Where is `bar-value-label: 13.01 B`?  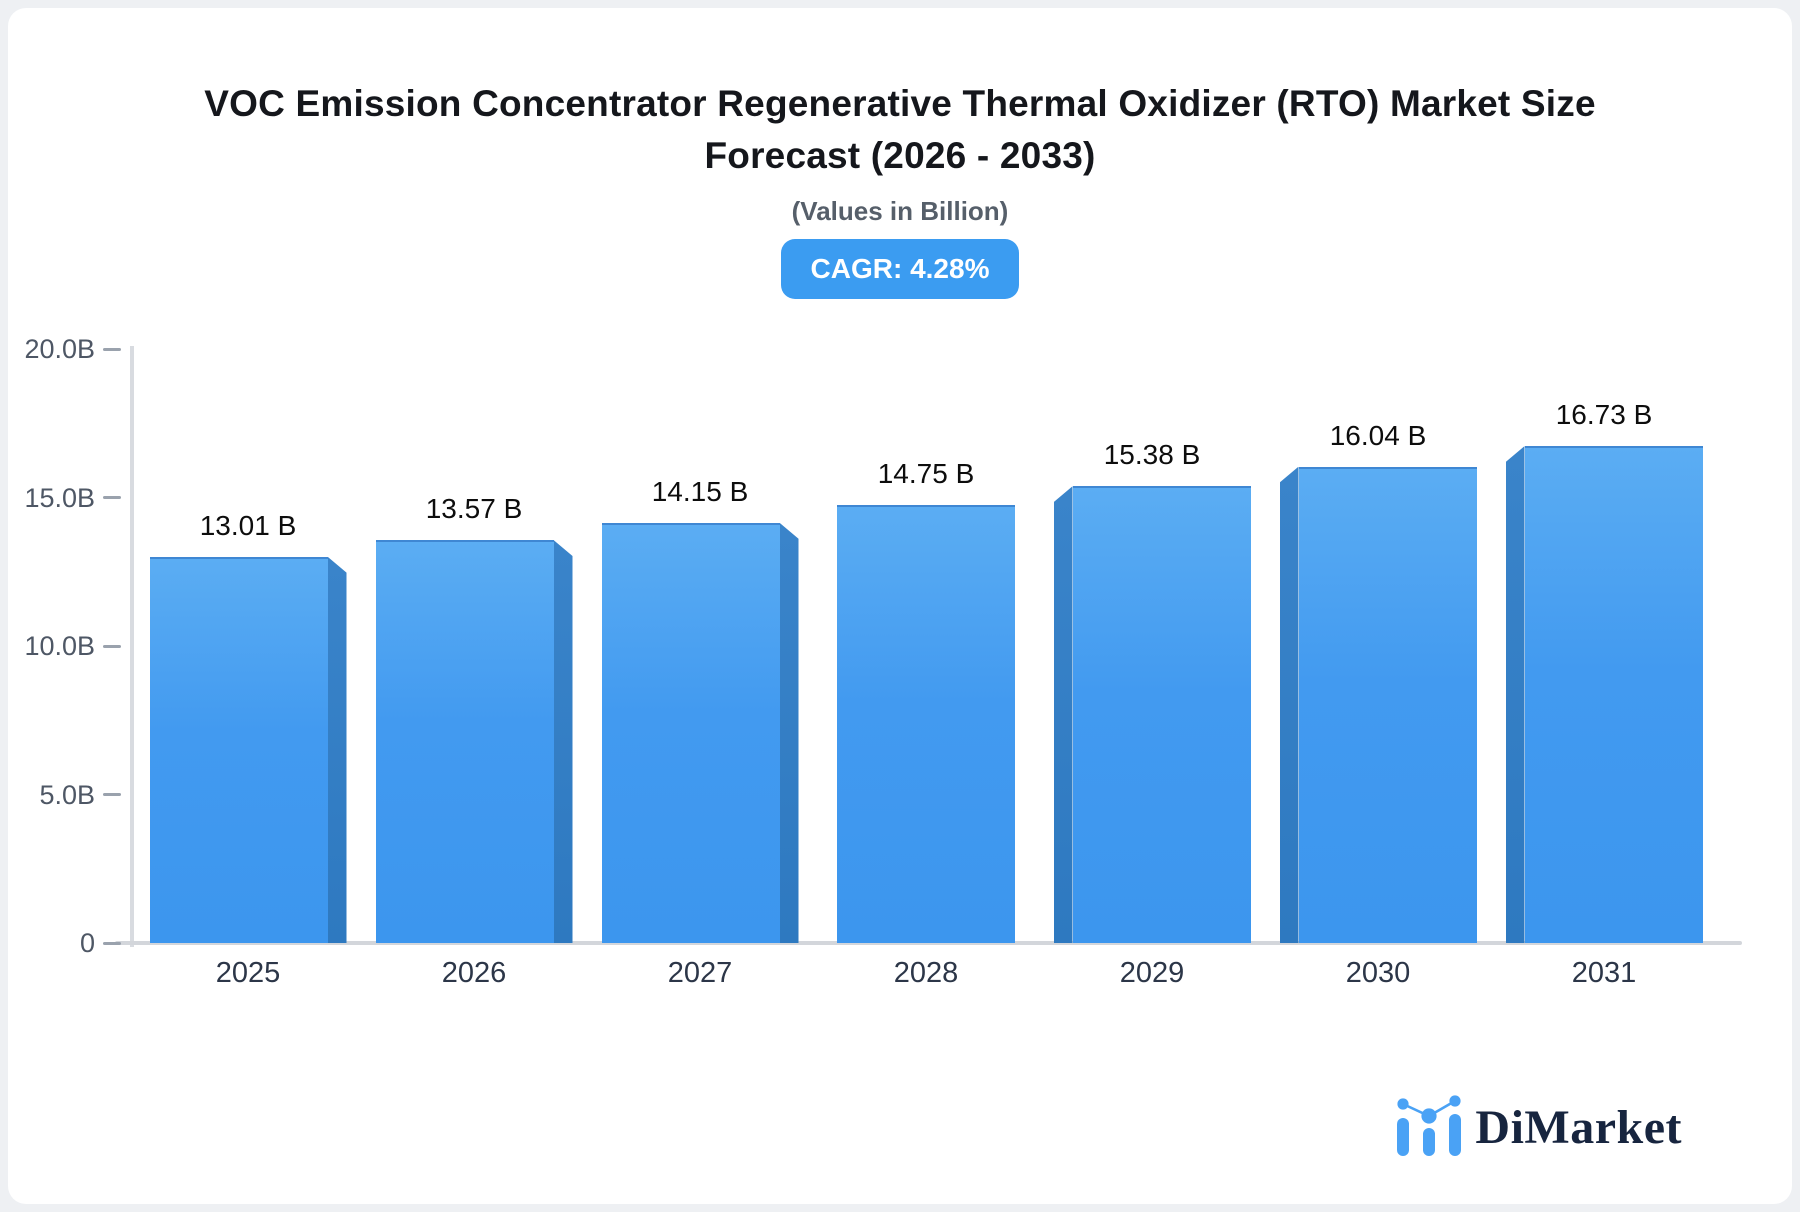 bar-value-label: 13.01 B is located at coordinates (248, 525).